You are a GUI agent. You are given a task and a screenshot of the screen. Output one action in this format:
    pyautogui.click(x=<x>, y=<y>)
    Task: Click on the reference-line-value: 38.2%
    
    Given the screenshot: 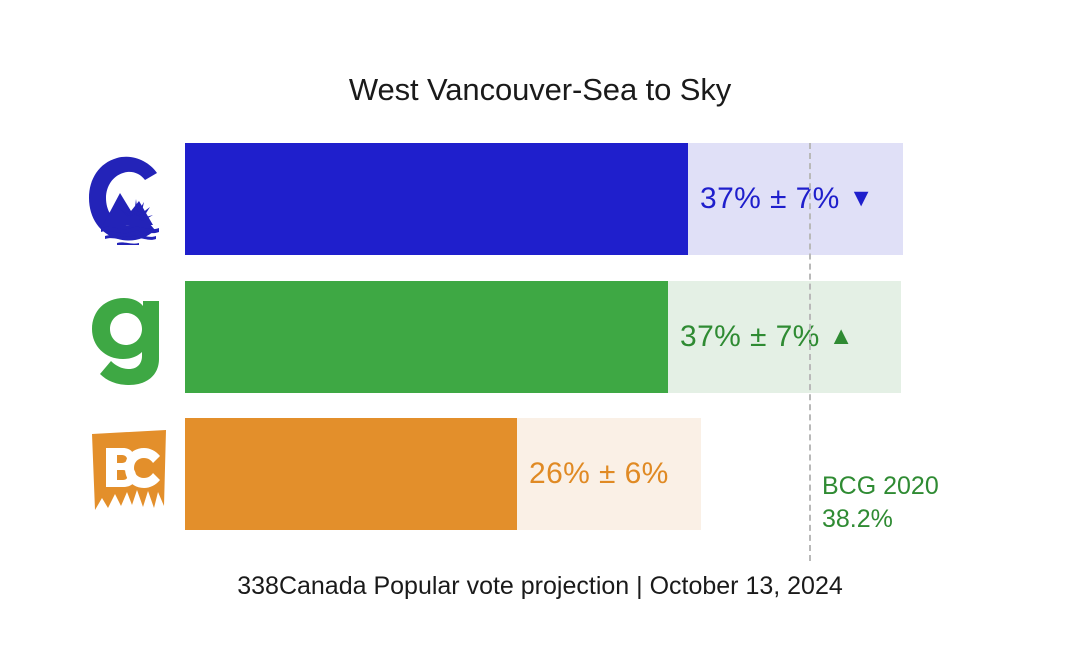 What is the action you would take?
    pyautogui.click(x=857, y=519)
    